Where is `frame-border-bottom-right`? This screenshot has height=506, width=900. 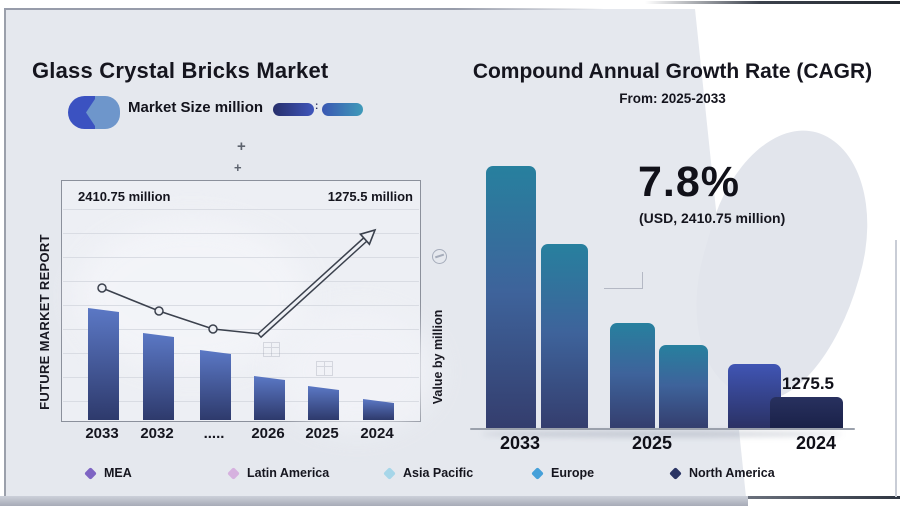 frame-border-bottom-right is located at coordinates (824, 497).